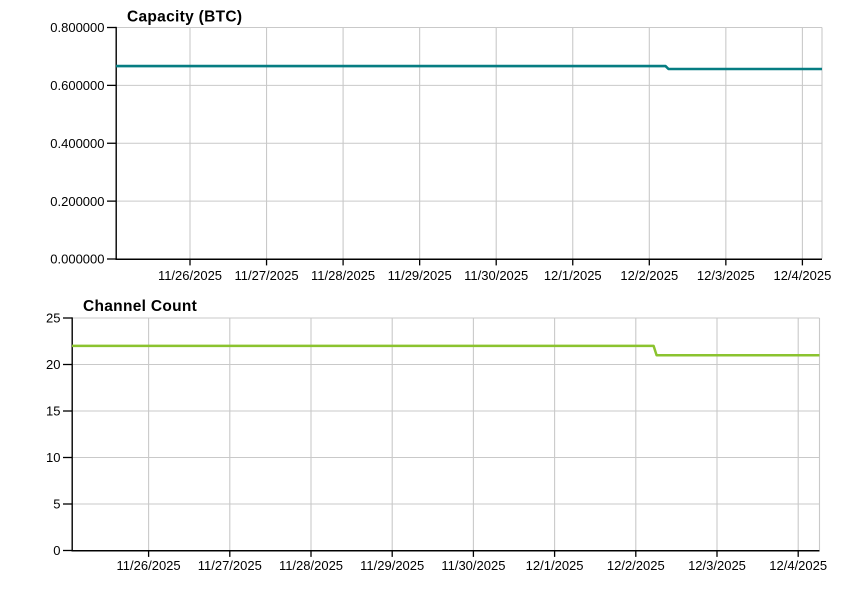  I want to click on svg-text: 15, so click(53, 411).